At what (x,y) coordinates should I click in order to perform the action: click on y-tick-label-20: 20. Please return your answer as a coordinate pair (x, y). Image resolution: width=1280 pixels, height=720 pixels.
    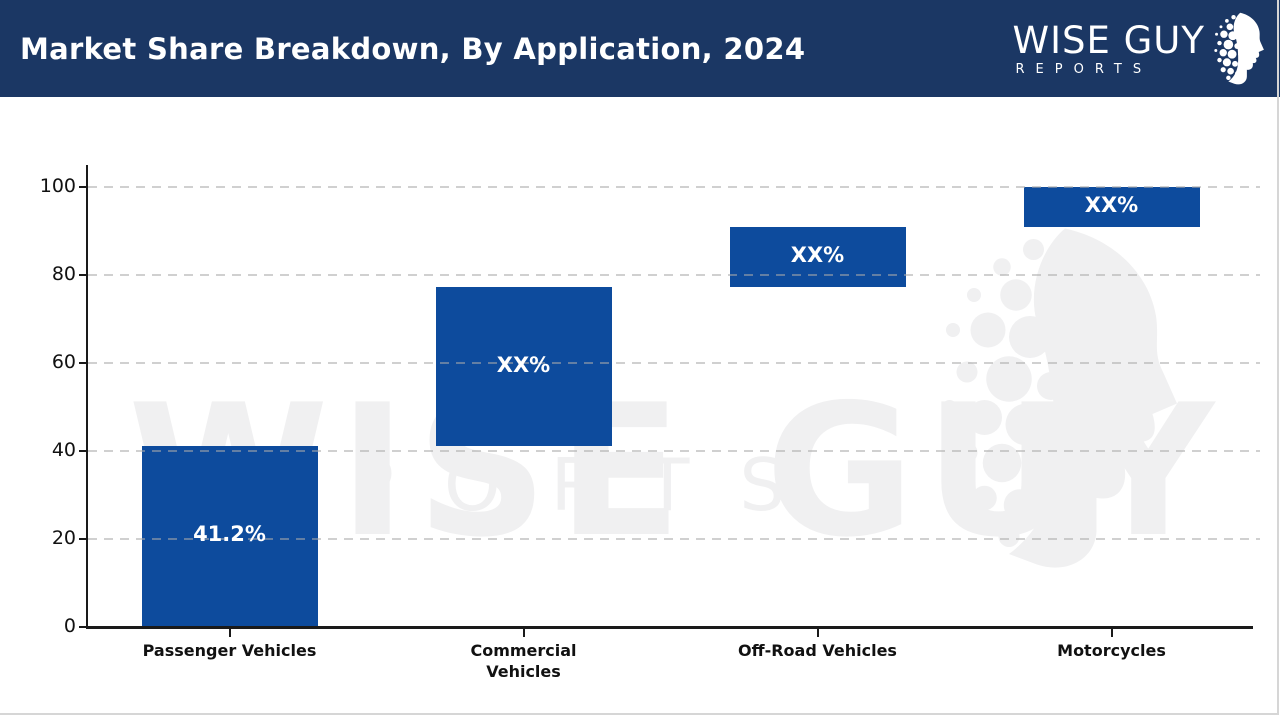
    Looking at the image, I should click on (63, 538).